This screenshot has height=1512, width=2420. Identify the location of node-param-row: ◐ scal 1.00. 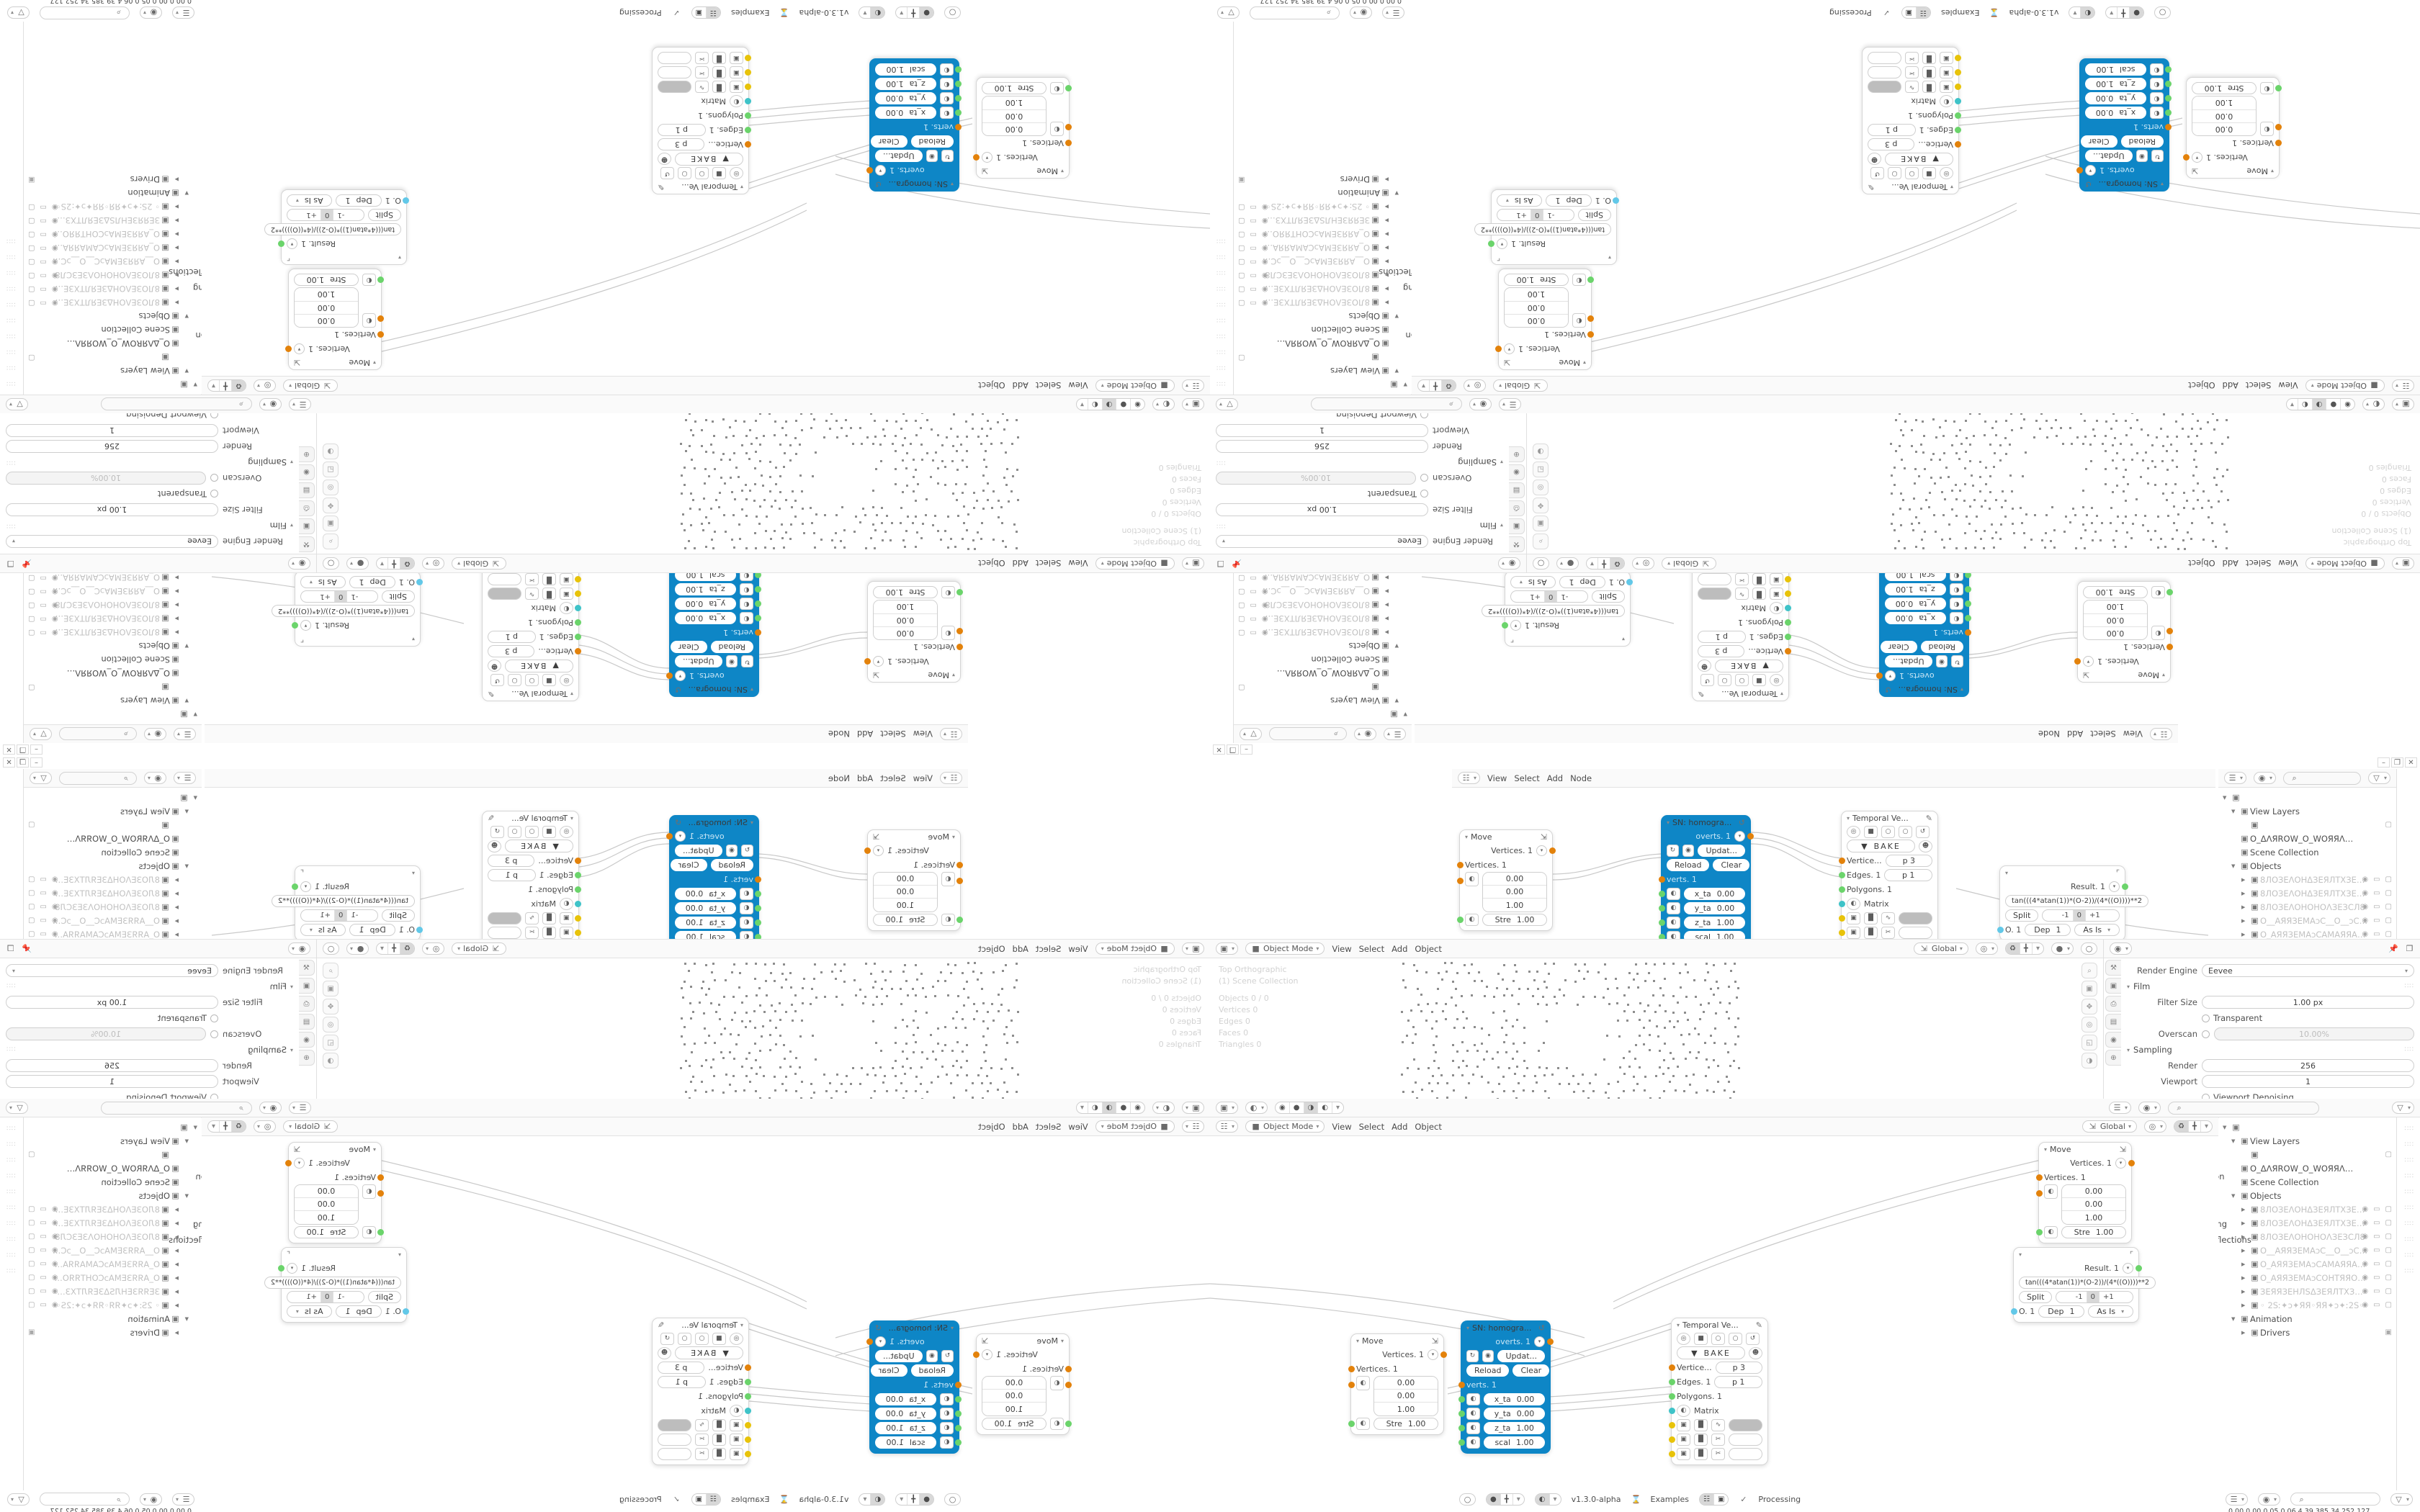
(1701, 934).